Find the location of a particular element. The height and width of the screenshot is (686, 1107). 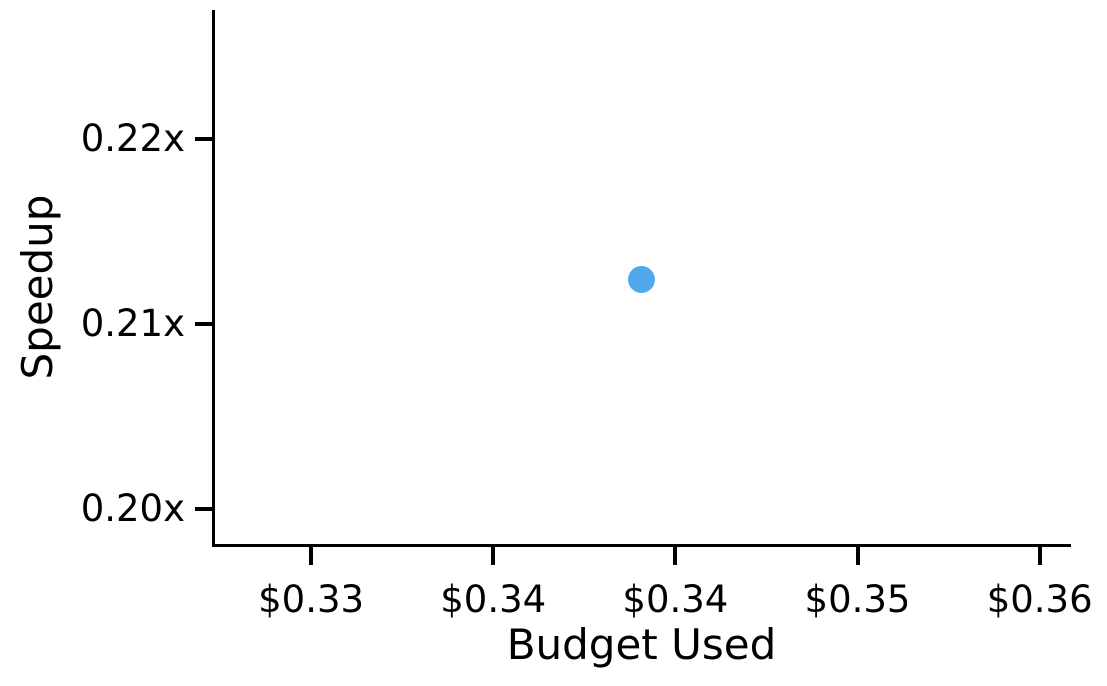

y-tick-label: 0.21x is located at coordinates (132, 324).